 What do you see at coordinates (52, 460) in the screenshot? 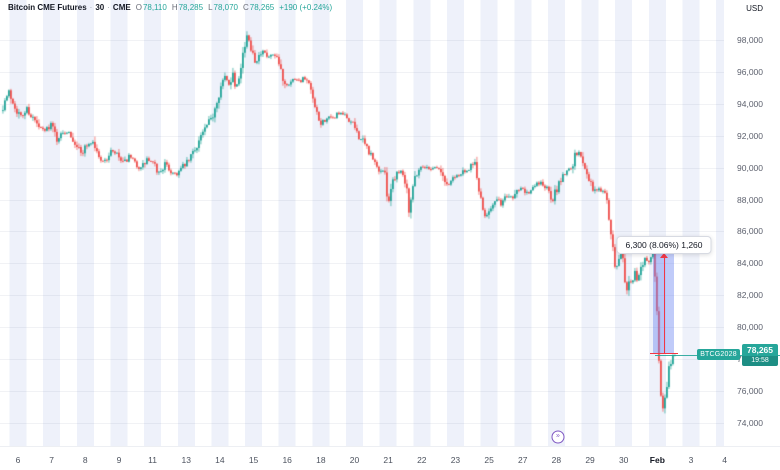
I see `time-tick-label: 7` at bounding box center [52, 460].